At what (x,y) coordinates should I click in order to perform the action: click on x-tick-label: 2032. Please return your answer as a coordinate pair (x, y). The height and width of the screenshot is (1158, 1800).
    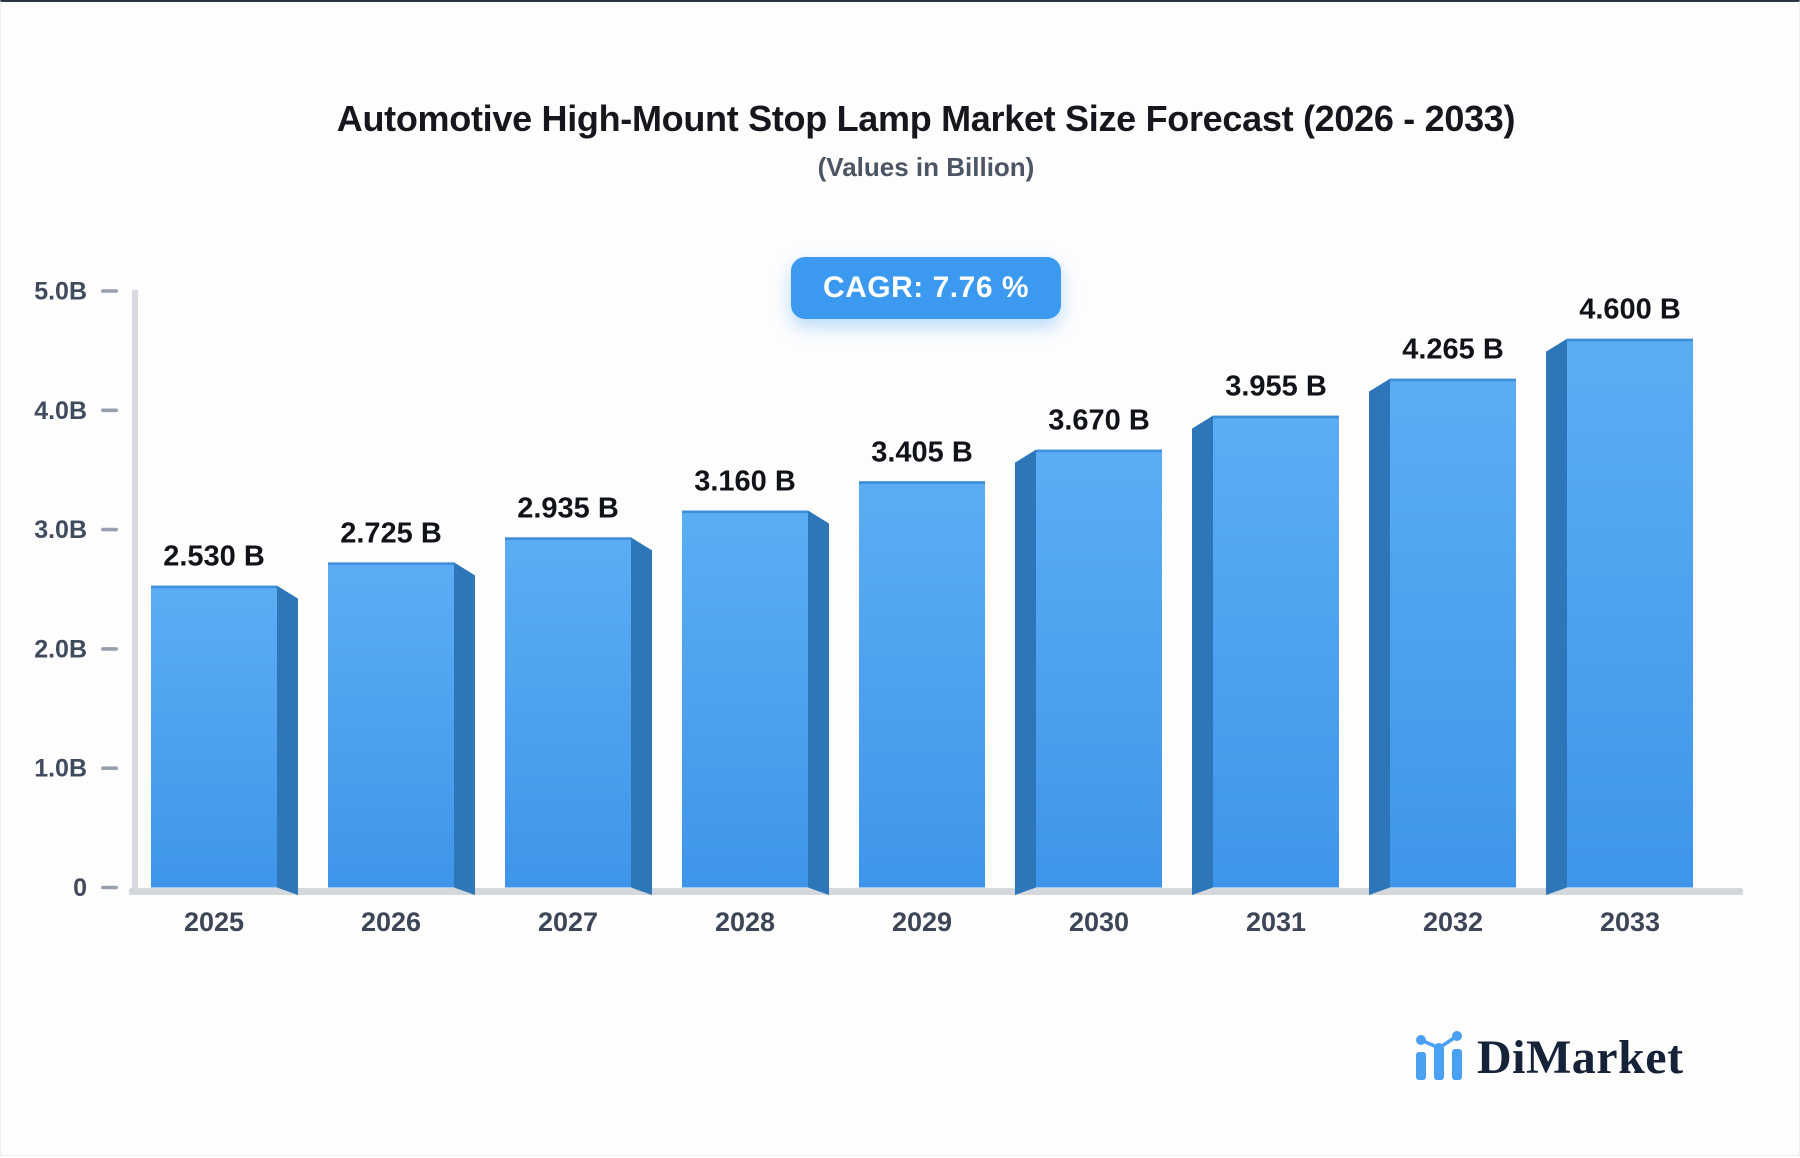
    Looking at the image, I should click on (1453, 922).